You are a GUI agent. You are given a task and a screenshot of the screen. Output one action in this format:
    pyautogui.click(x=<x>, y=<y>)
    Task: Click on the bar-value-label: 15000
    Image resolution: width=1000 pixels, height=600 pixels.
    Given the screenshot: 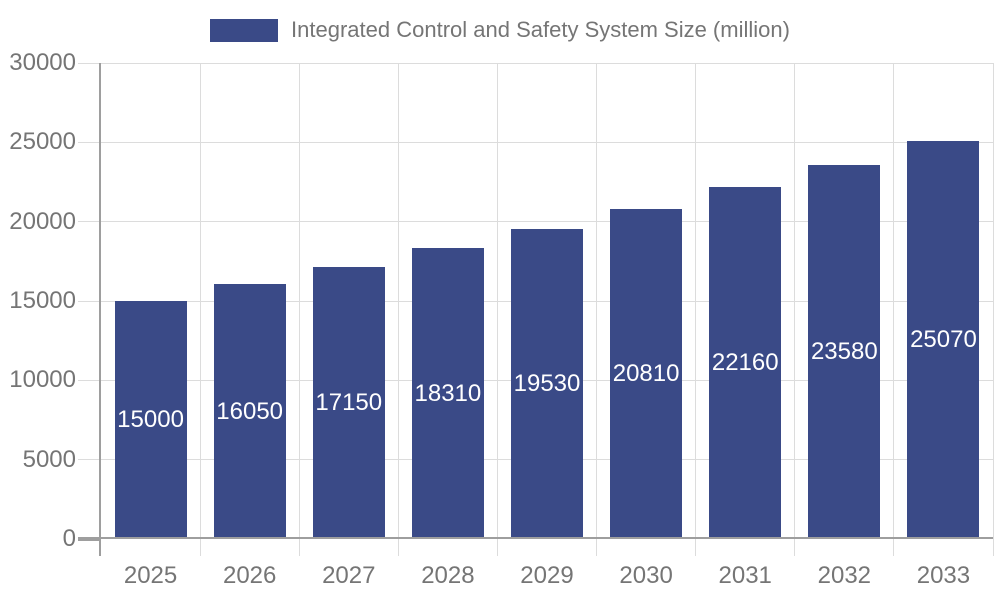 What is the action you would take?
    pyautogui.click(x=150, y=419)
    